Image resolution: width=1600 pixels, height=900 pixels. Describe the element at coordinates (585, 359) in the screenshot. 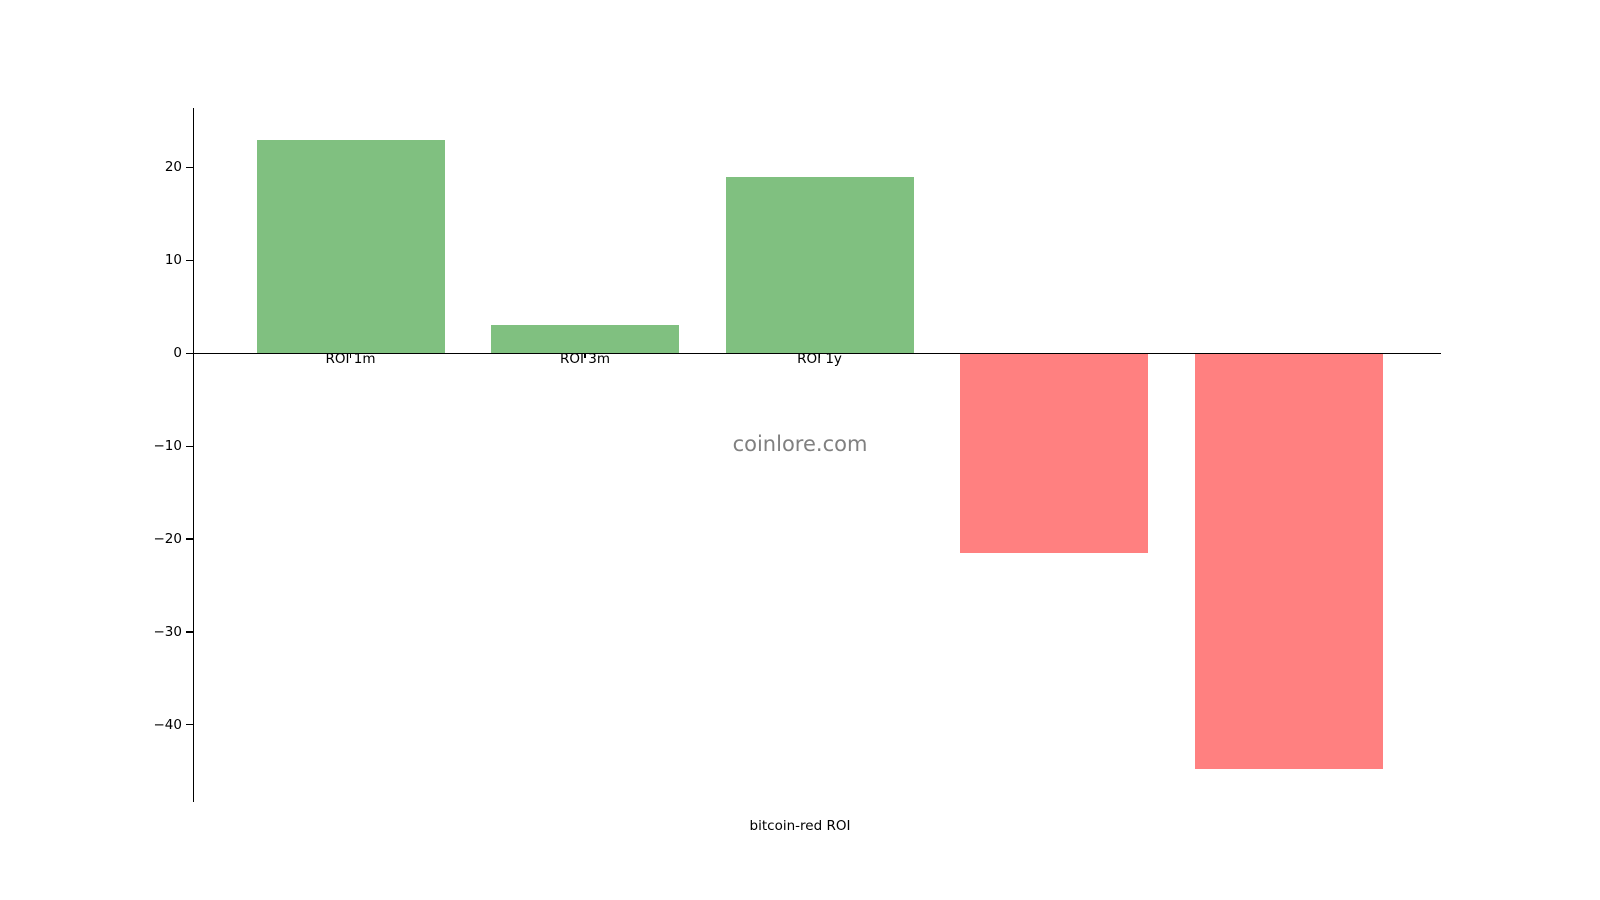

I see `x-tick-label: ROI 3m` at that location.